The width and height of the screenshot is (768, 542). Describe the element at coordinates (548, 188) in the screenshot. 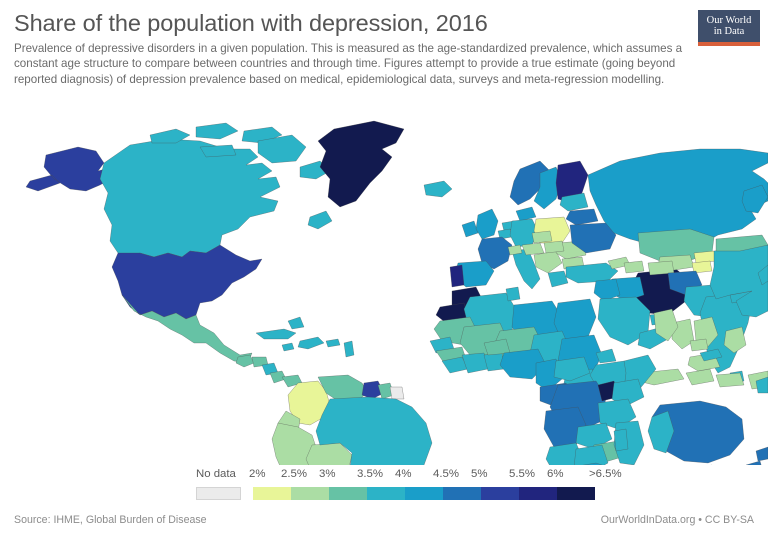

I see `country-sweden` at that location.